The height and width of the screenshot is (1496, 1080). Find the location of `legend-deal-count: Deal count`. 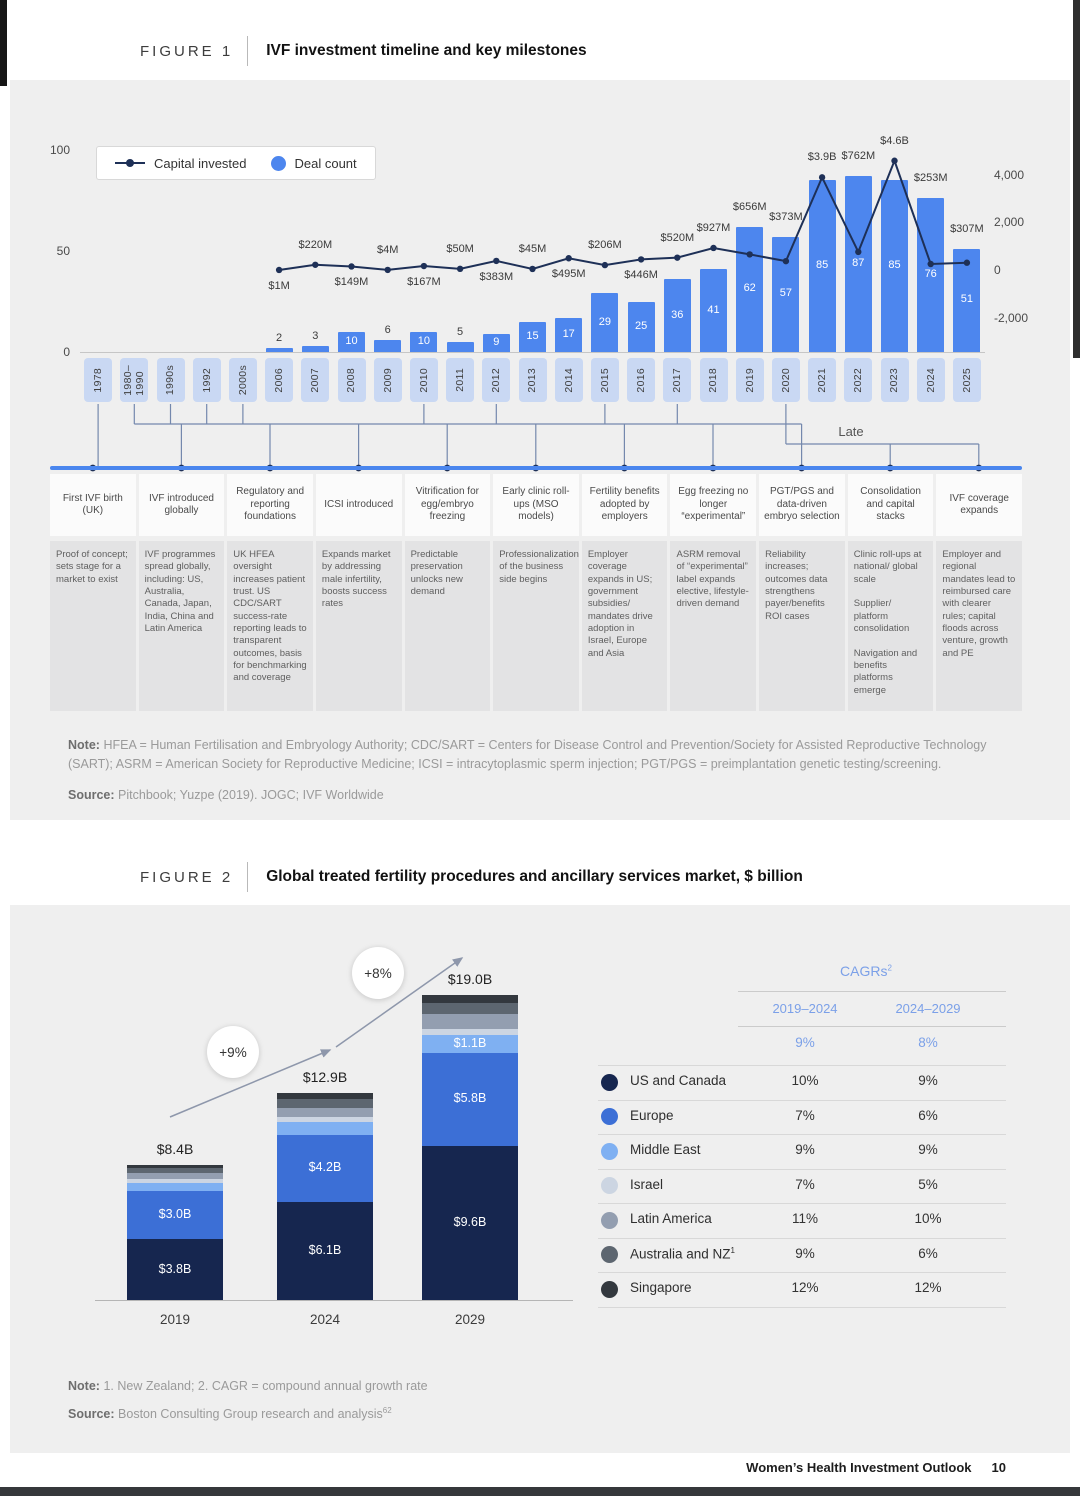

legend-deal-count: Deal count is located at coordinates (313, 163).